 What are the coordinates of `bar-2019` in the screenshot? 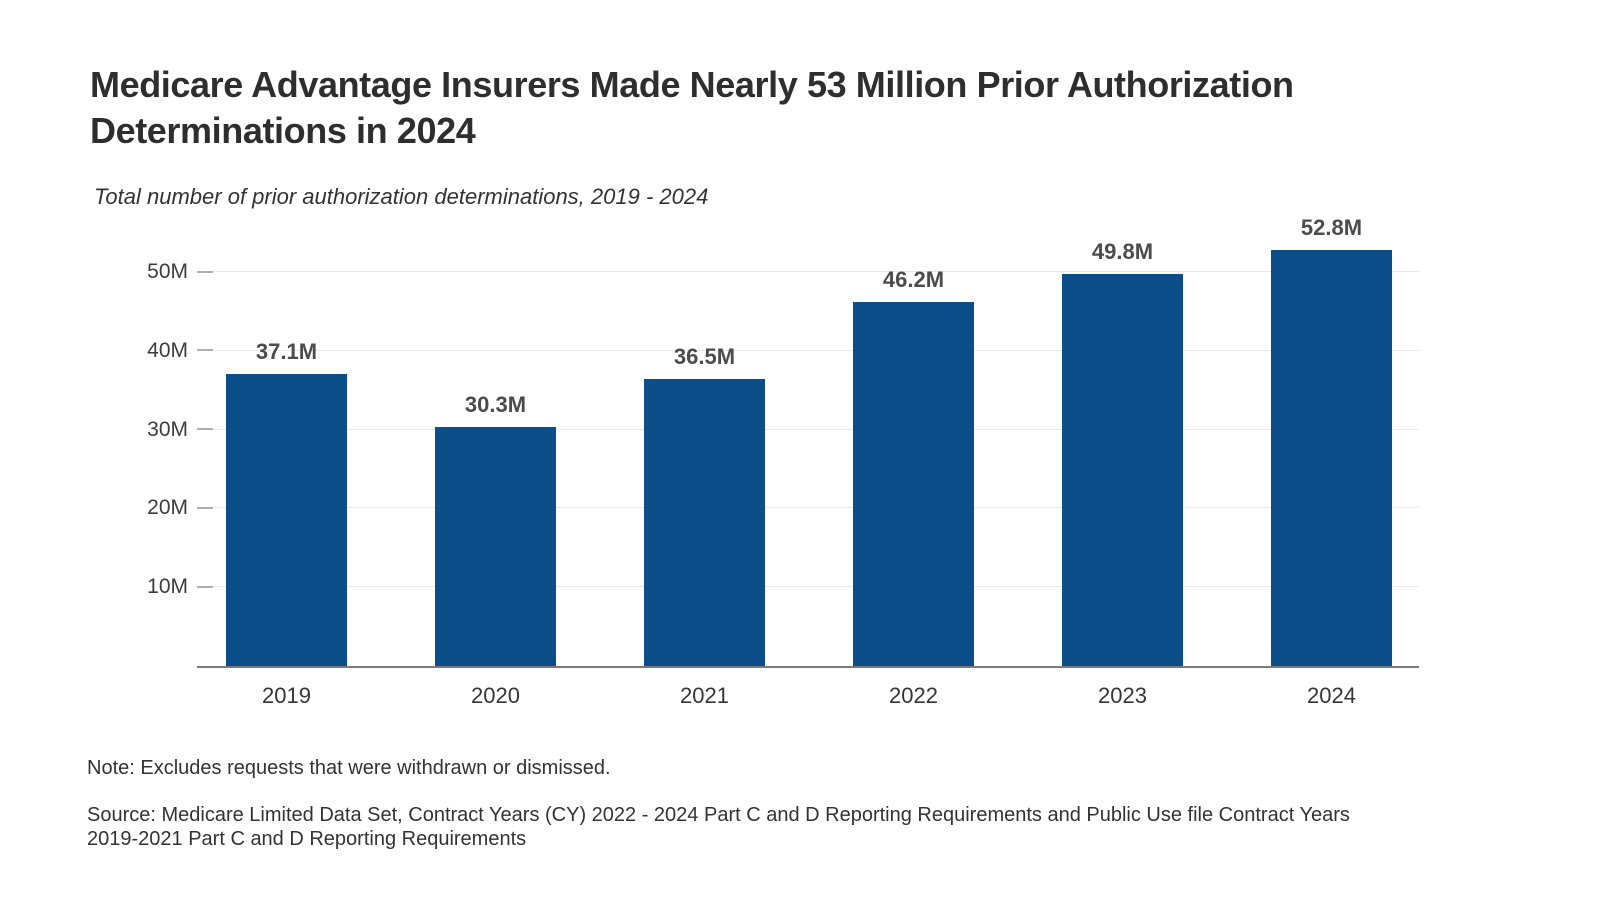 It's located at (286, 519).